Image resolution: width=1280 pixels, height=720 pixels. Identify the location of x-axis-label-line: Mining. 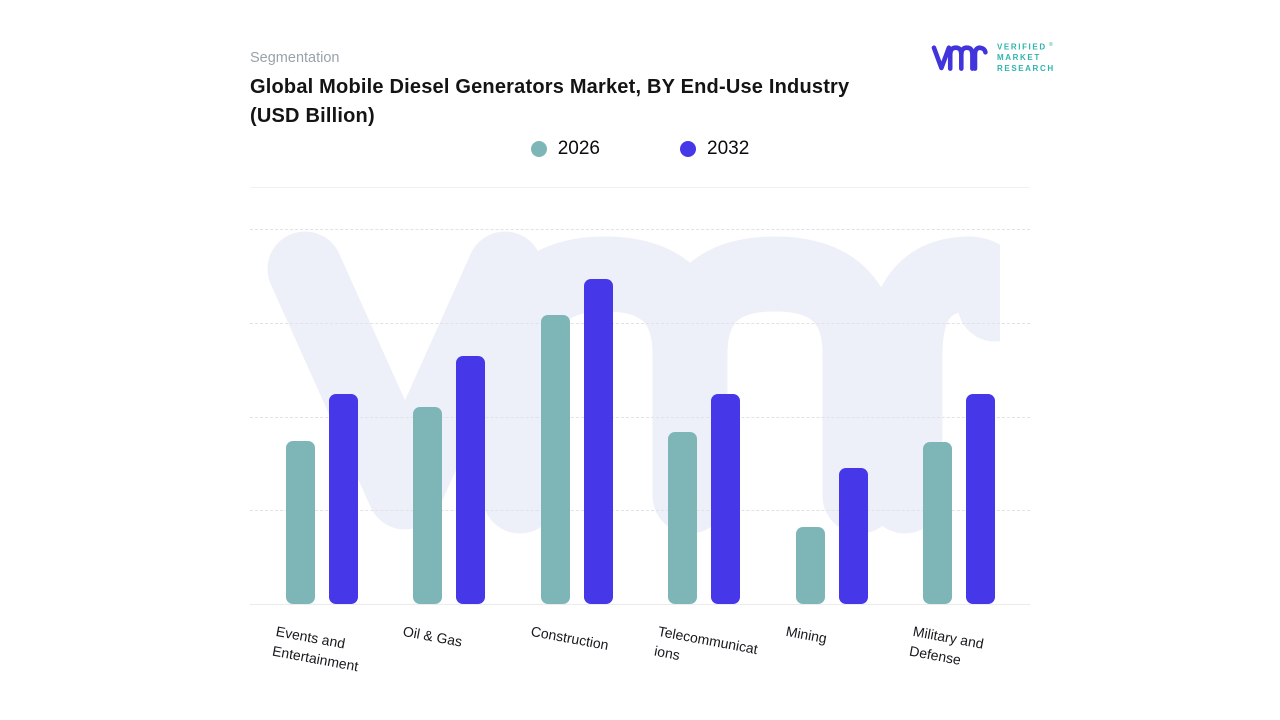
(806, 634).